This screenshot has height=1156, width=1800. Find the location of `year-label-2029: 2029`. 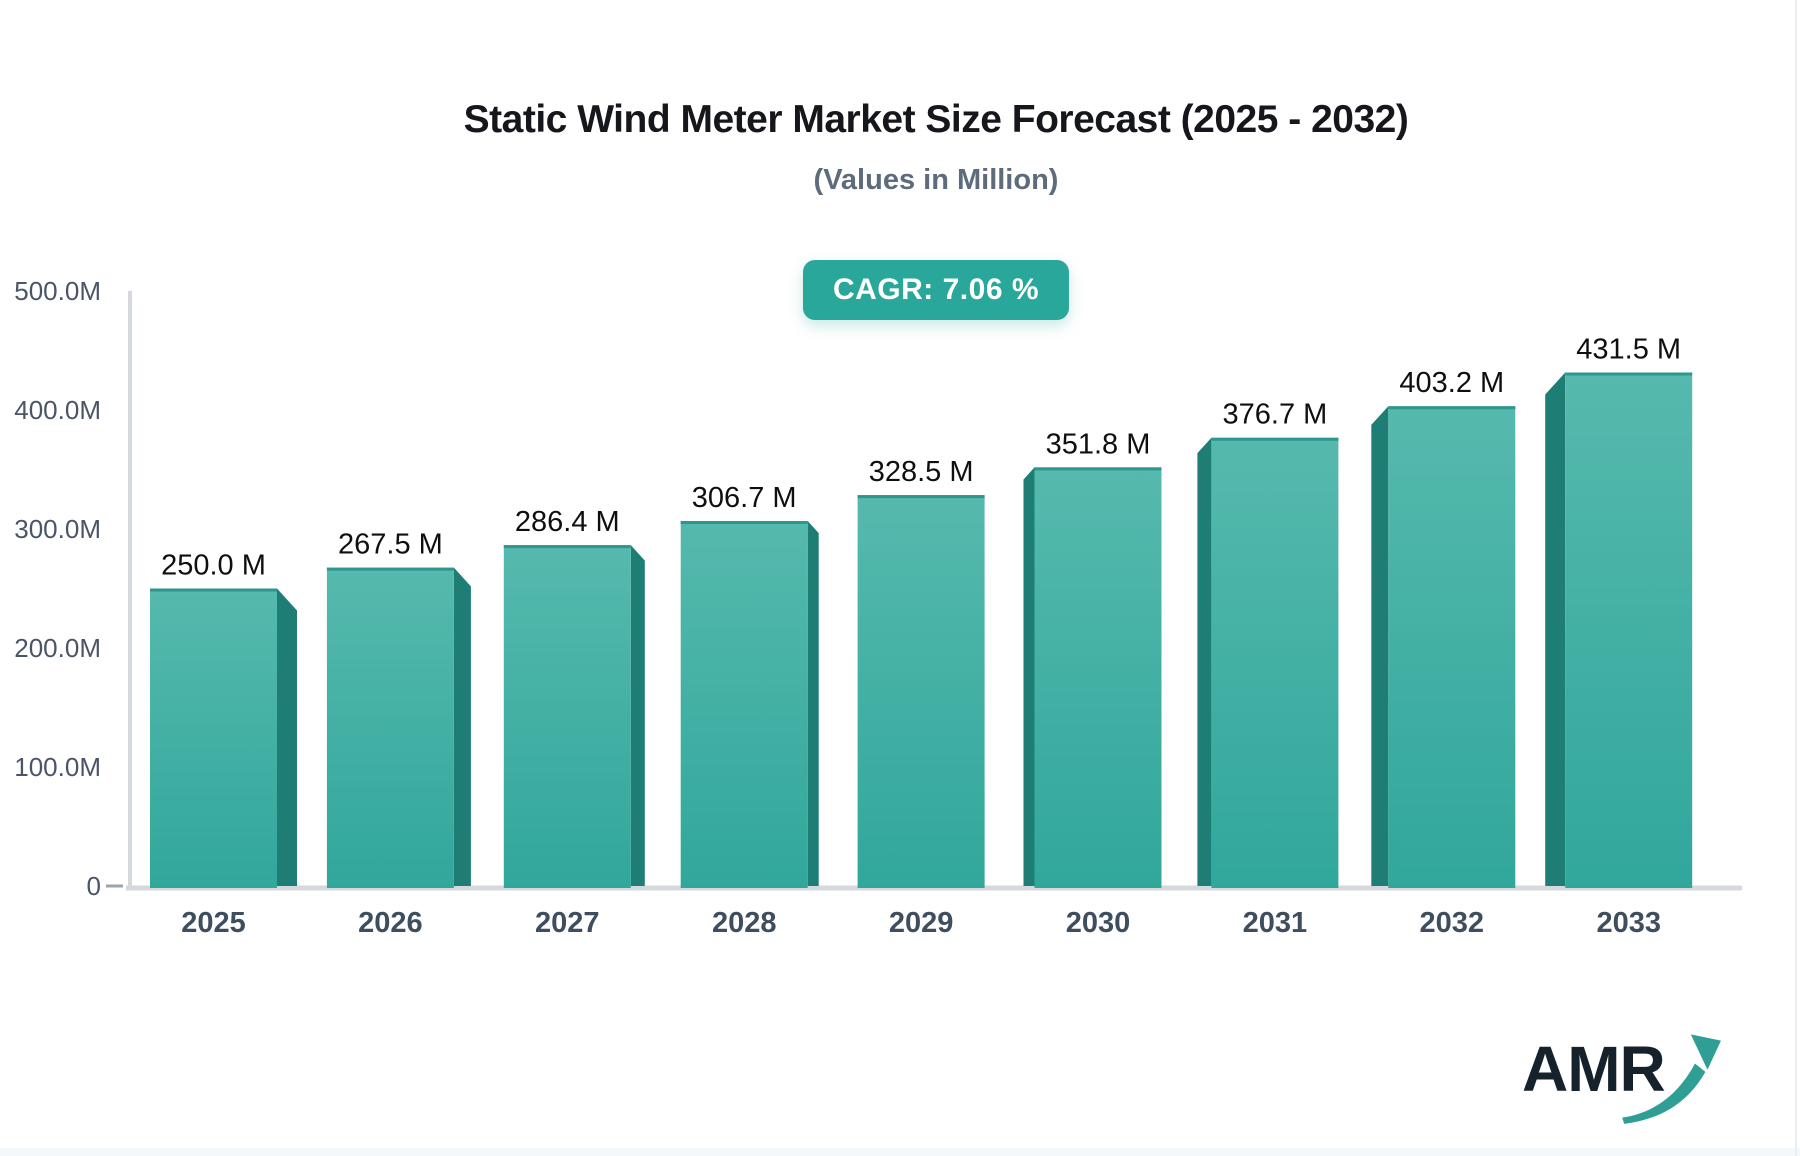

year-label-2029: 2029 is located at coordinates (921, 923).